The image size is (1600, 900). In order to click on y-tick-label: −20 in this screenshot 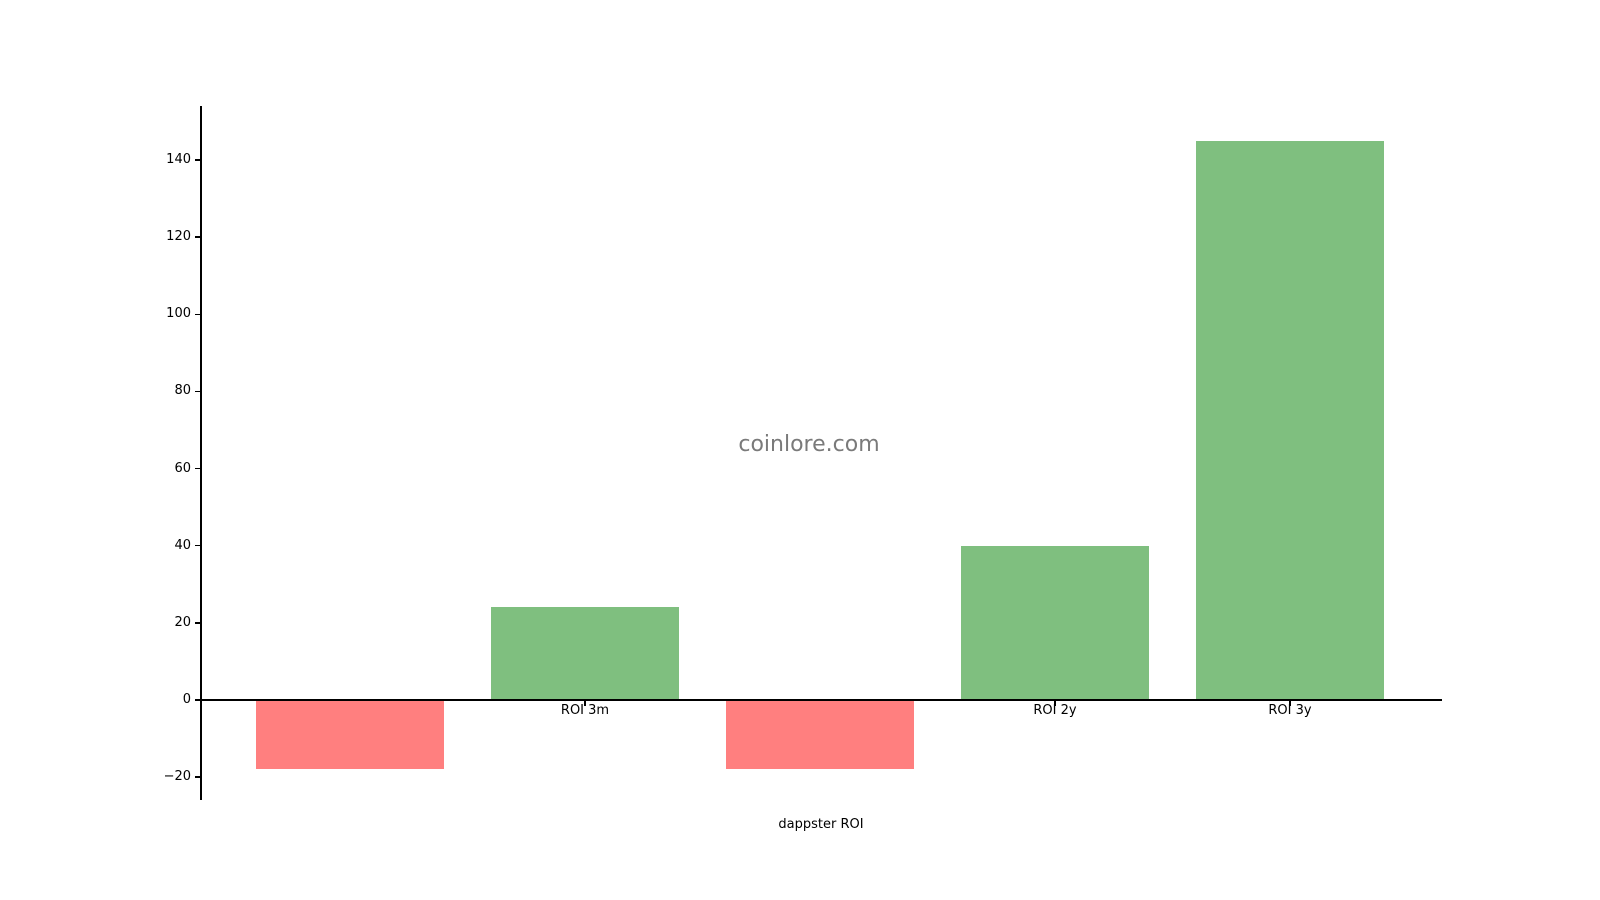, I will do `click(177, 777)`.